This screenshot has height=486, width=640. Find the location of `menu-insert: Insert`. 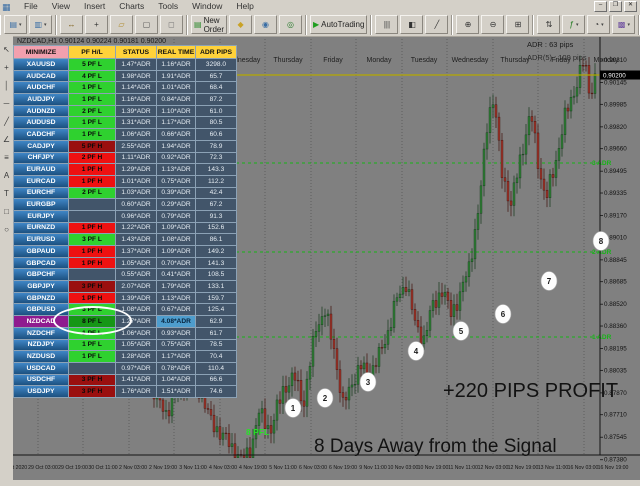

menu-insert: Insert is located at coordinates (94, 6).